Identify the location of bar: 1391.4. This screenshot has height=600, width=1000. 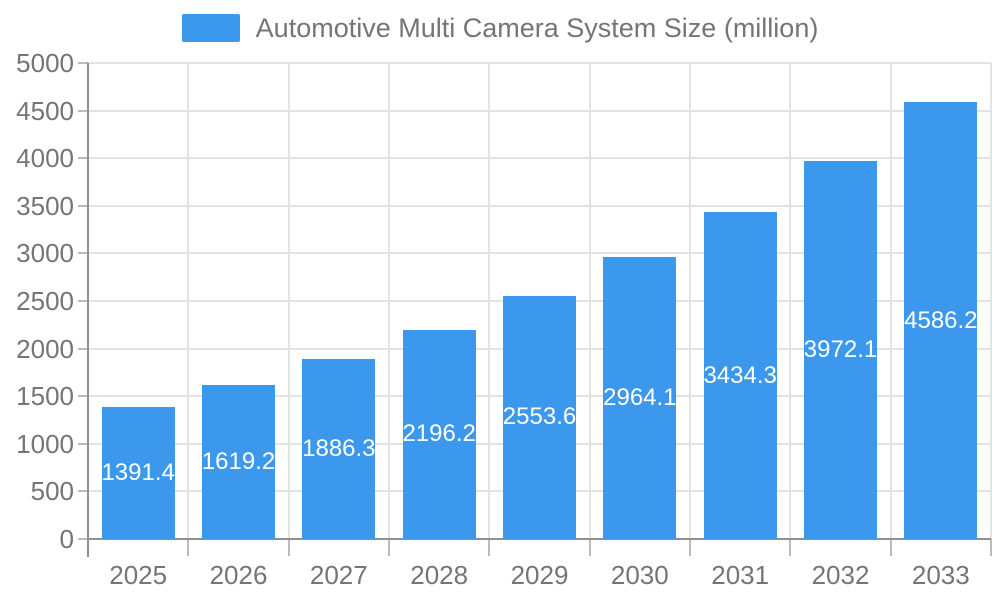
(138, 472).